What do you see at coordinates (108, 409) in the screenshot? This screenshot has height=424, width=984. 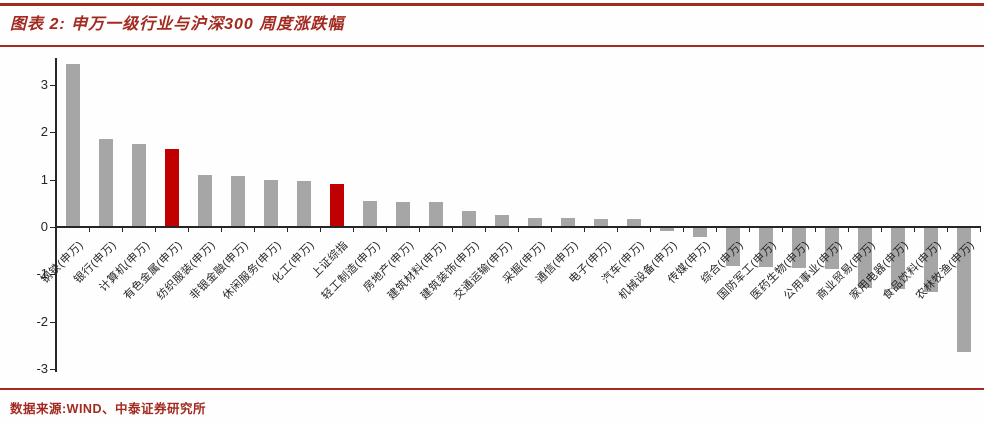 I see `data-source-note: 数据来源:WIND、中泰证券研究所` at bounding box center [108, 409].